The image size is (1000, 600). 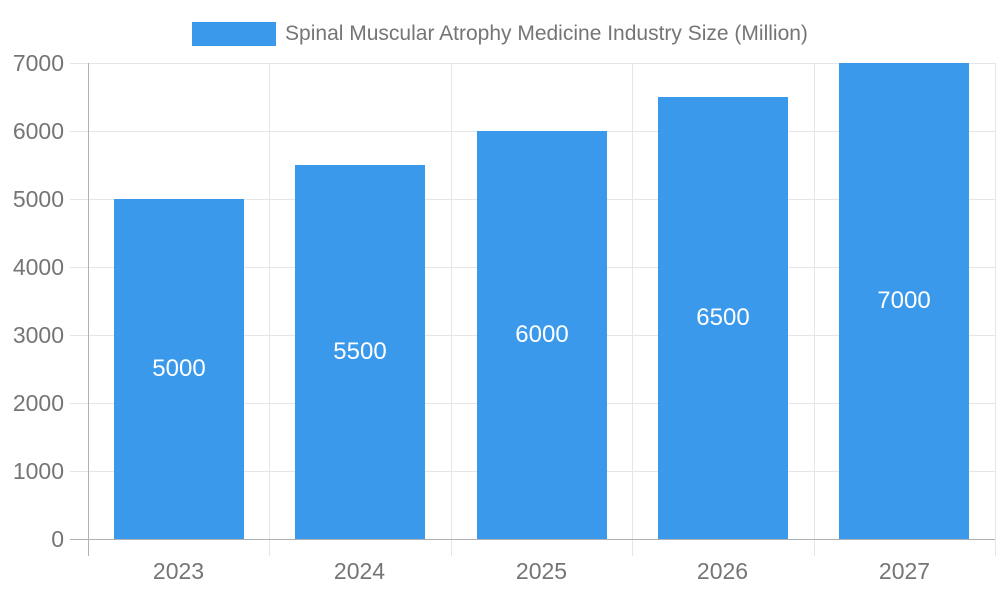 I want to click on bar-value-label: 5000, so click(x=179, y=368).